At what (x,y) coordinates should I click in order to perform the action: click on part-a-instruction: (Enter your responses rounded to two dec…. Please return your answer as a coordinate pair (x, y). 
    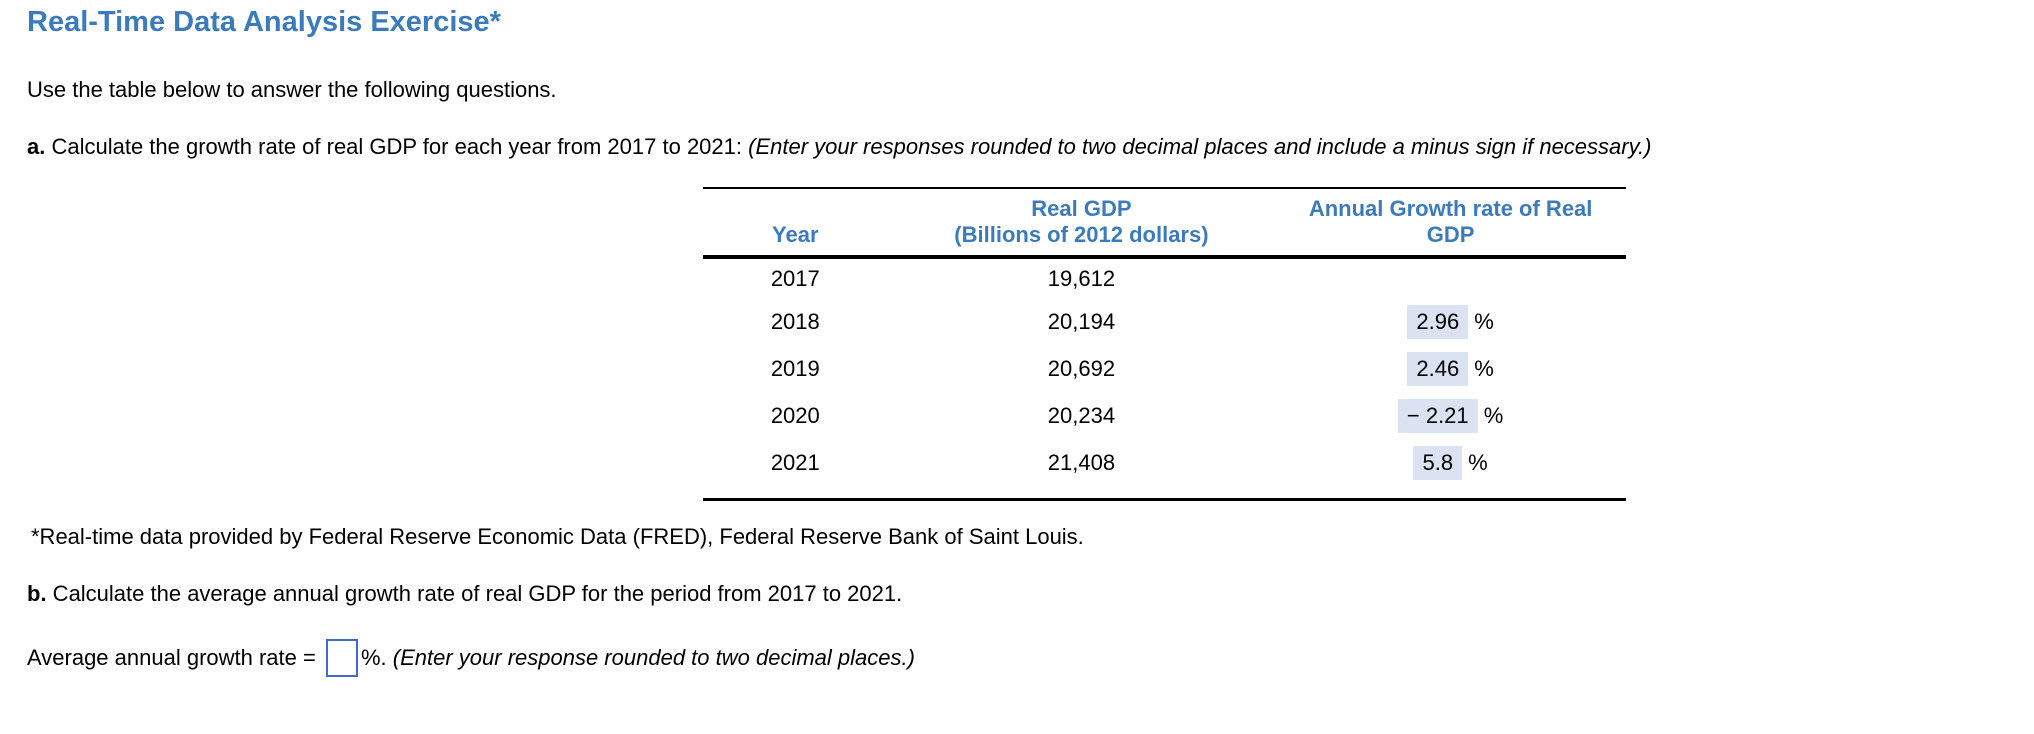
    Looking at the image, I should click on (1200, 146).